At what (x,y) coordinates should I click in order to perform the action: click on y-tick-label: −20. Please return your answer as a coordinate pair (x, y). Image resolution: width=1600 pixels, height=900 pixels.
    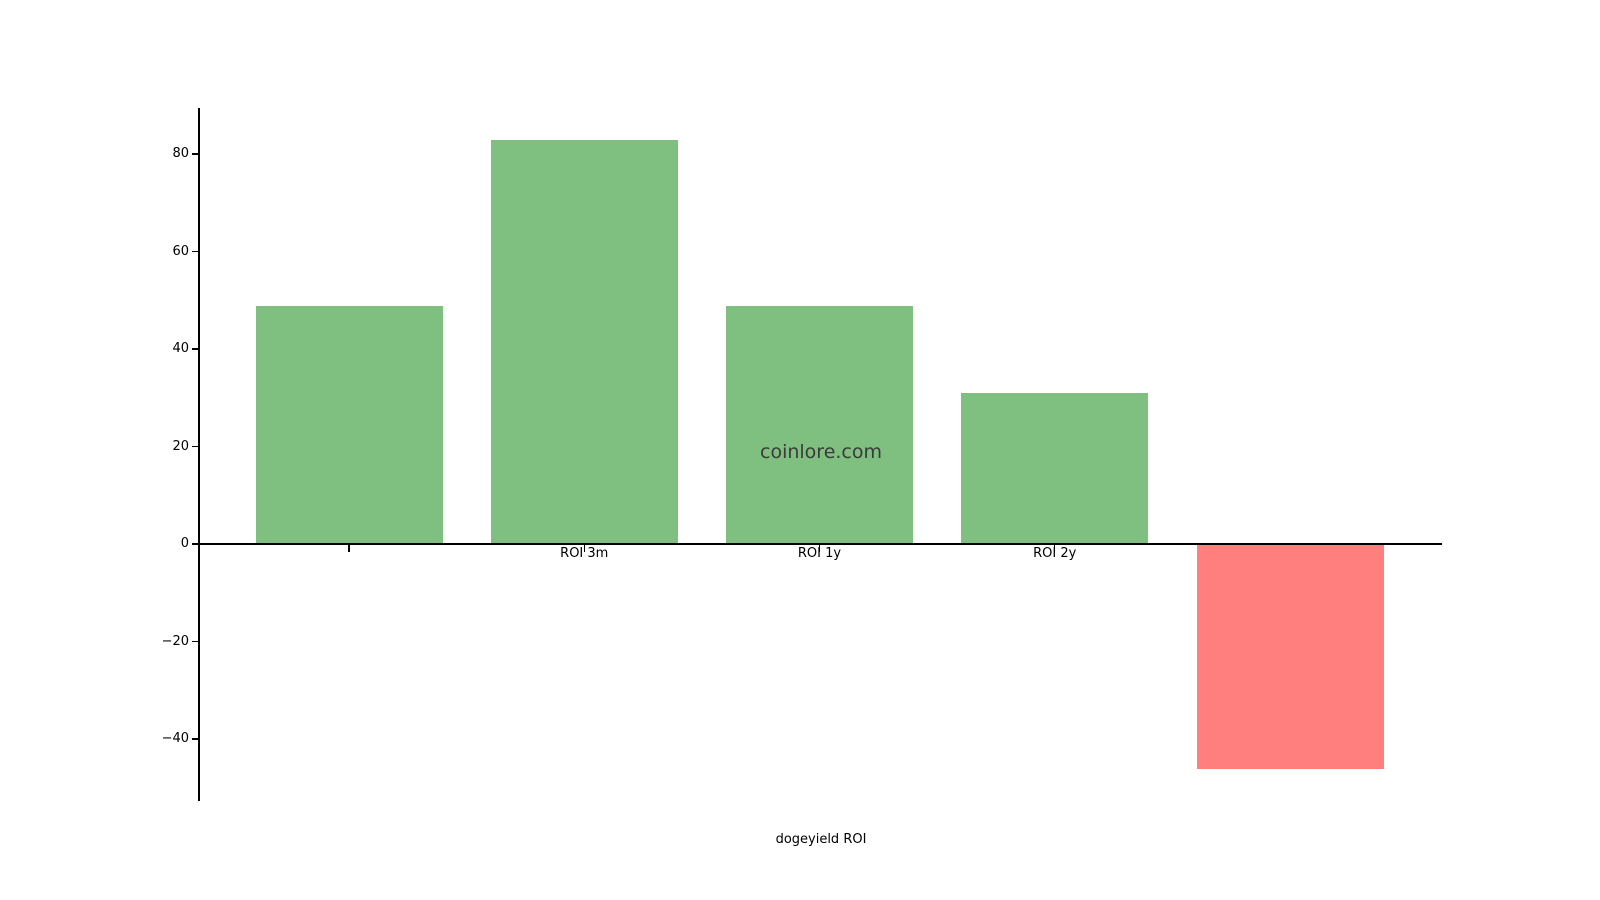
    Looking at the image, I should click on (175, 641).